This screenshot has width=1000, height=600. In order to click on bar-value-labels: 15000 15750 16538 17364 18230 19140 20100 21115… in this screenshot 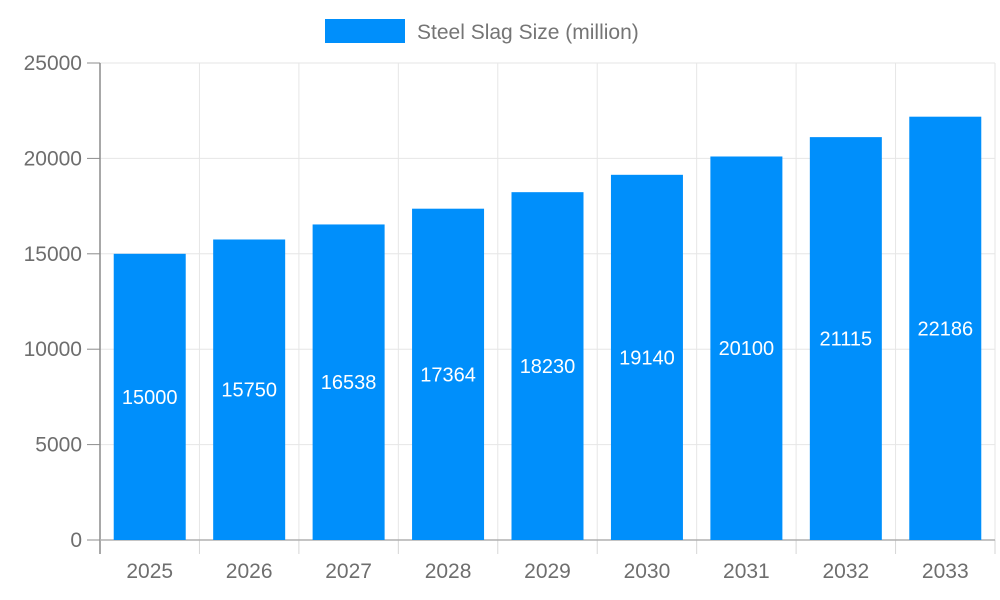, I will do `click(547, 363)`.